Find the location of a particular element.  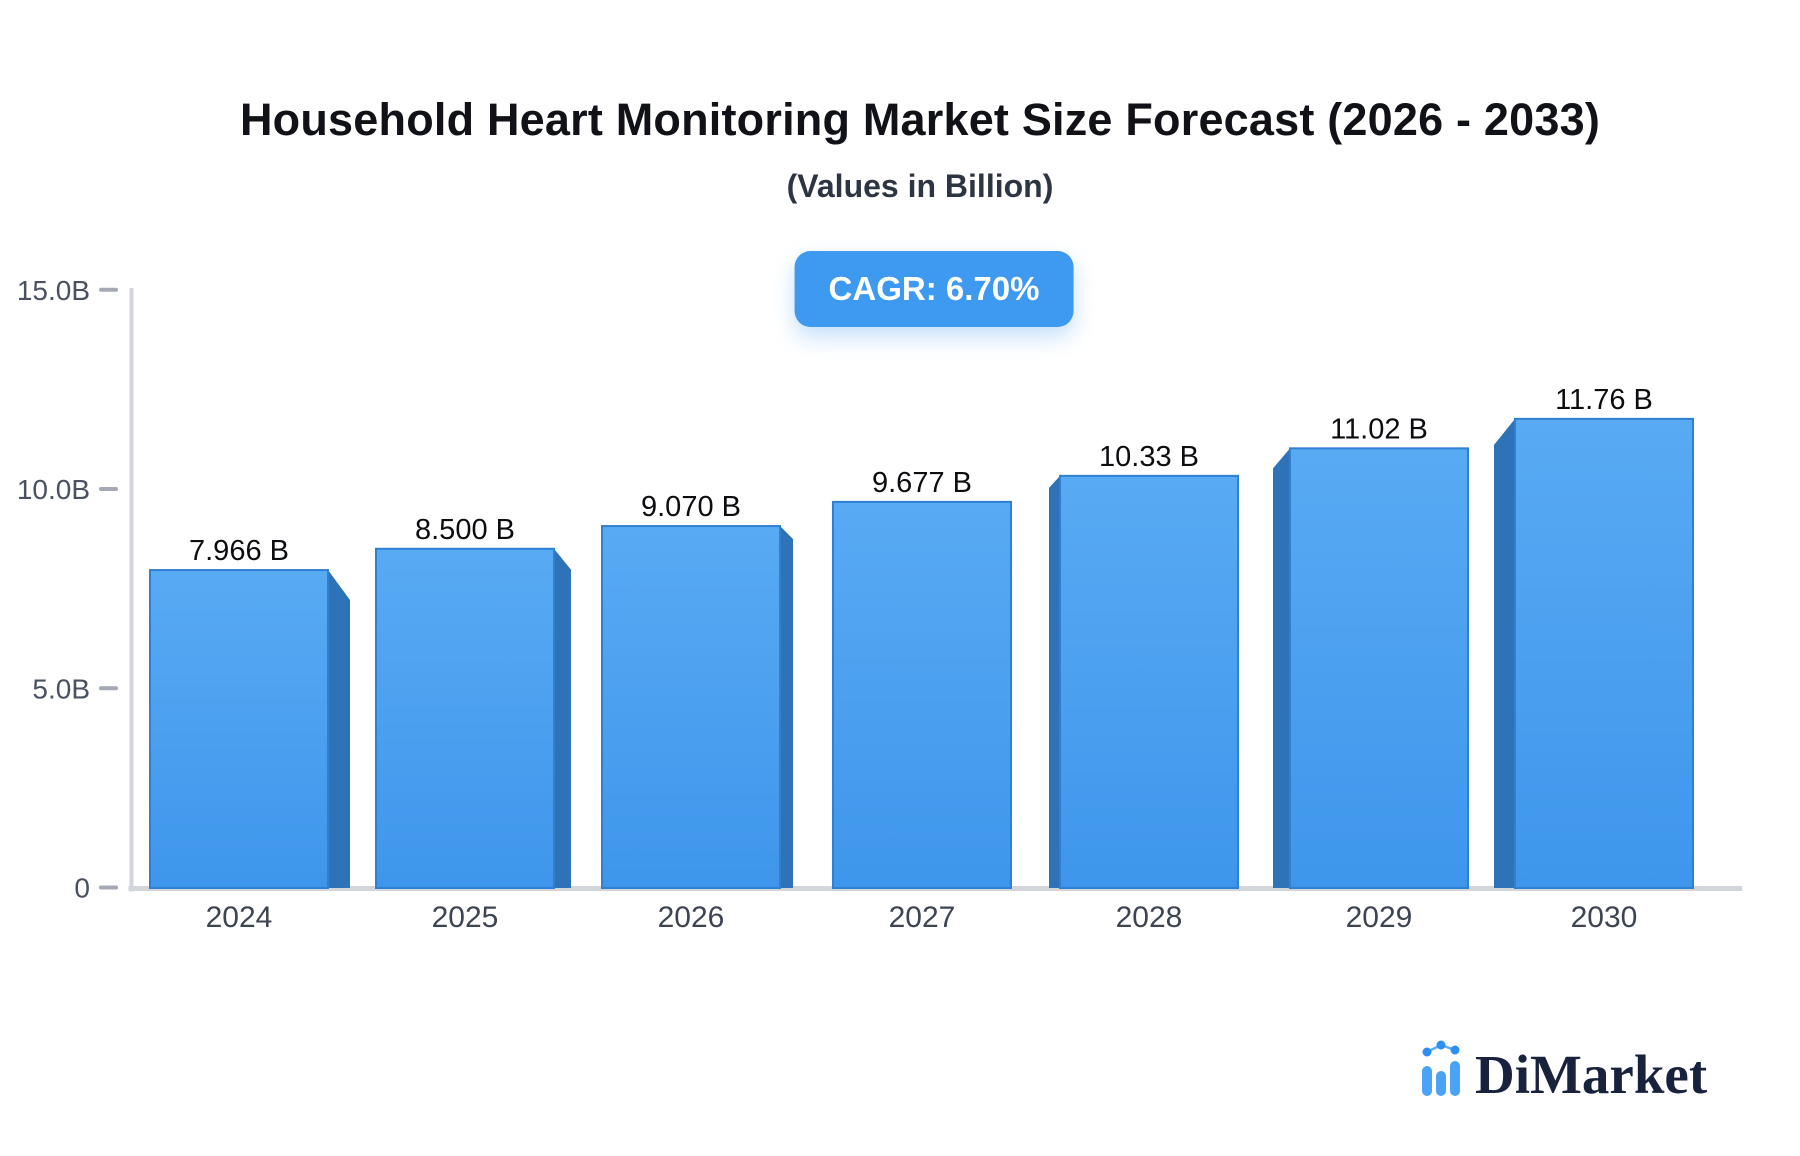

bar-value-label: 9.677 B is located at coordinates (922, 483).